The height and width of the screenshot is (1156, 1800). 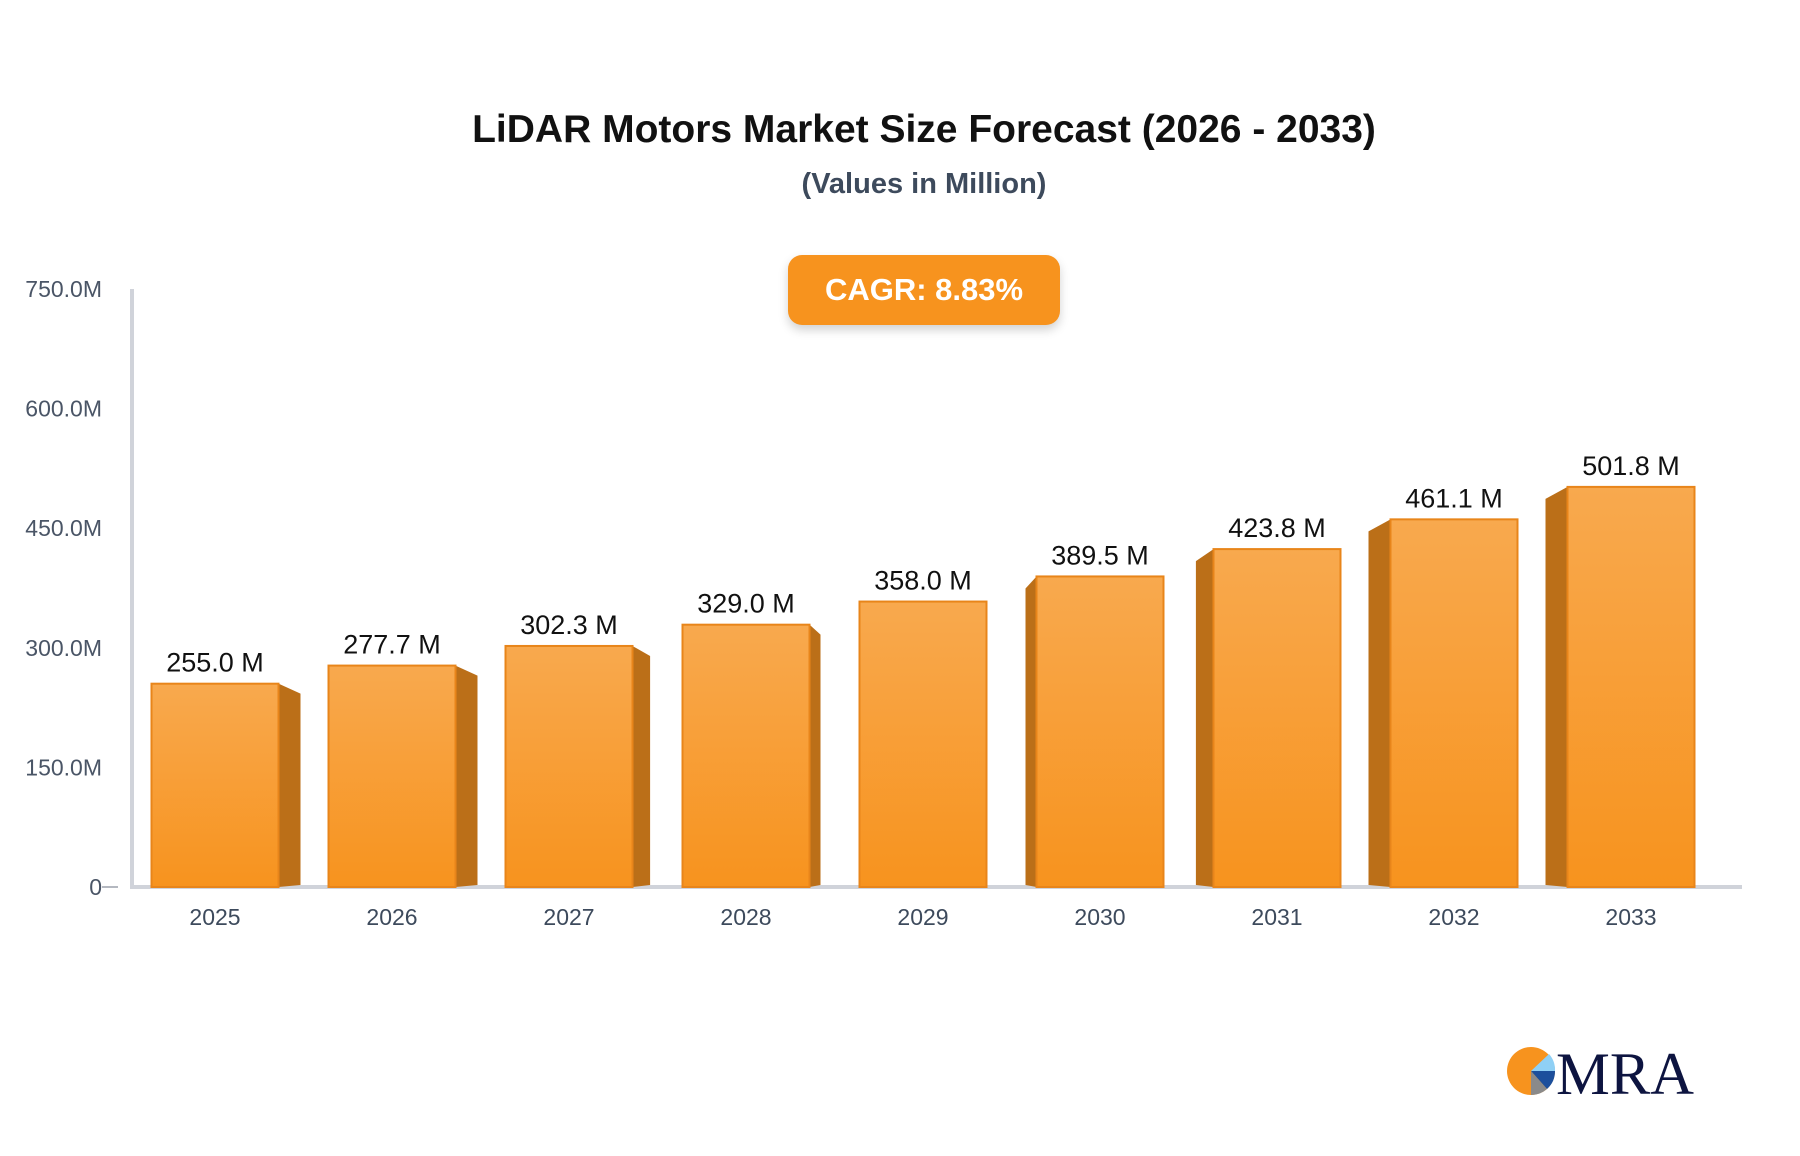 What do you see at coordinates (63, 409) in the screenshot?
I see `y-tick-label: 600.0M` at bounding box center [63, 409].